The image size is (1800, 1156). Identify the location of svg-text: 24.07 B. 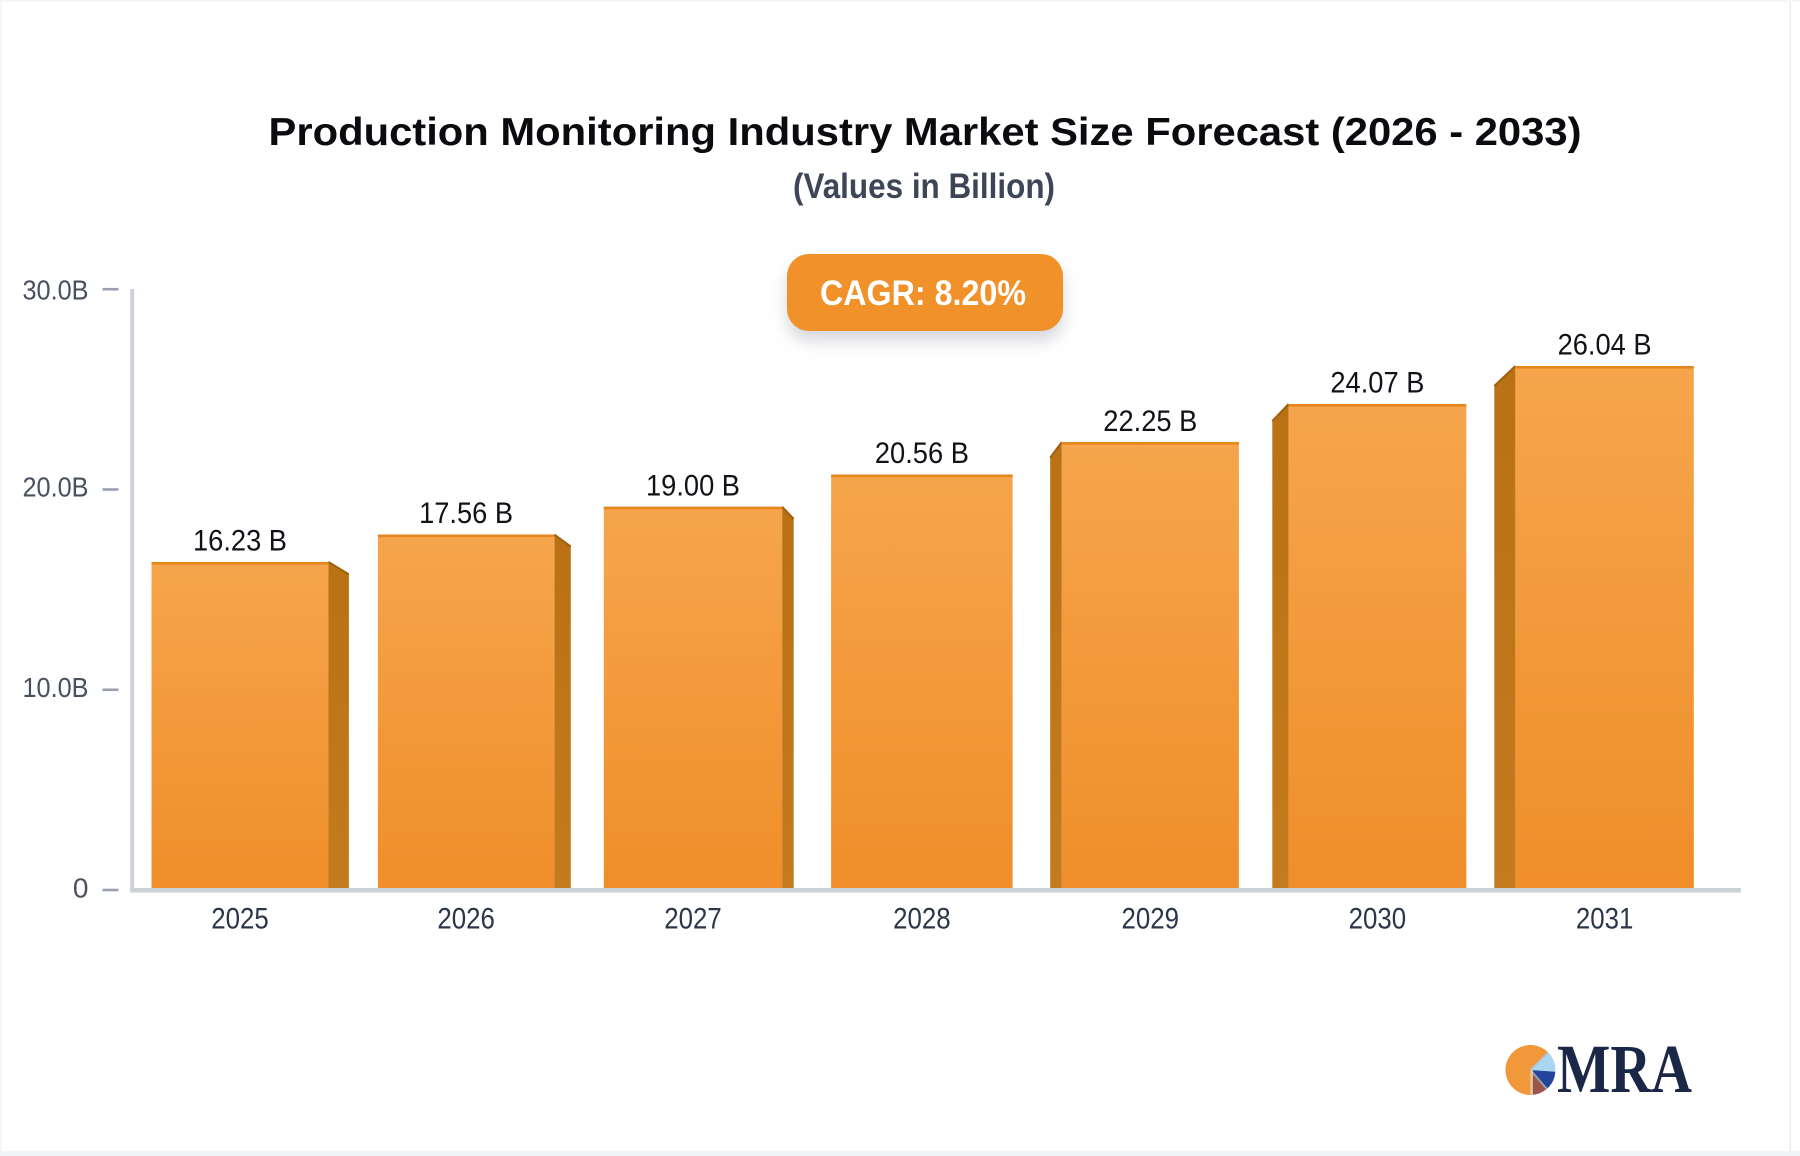
(1377, 383).